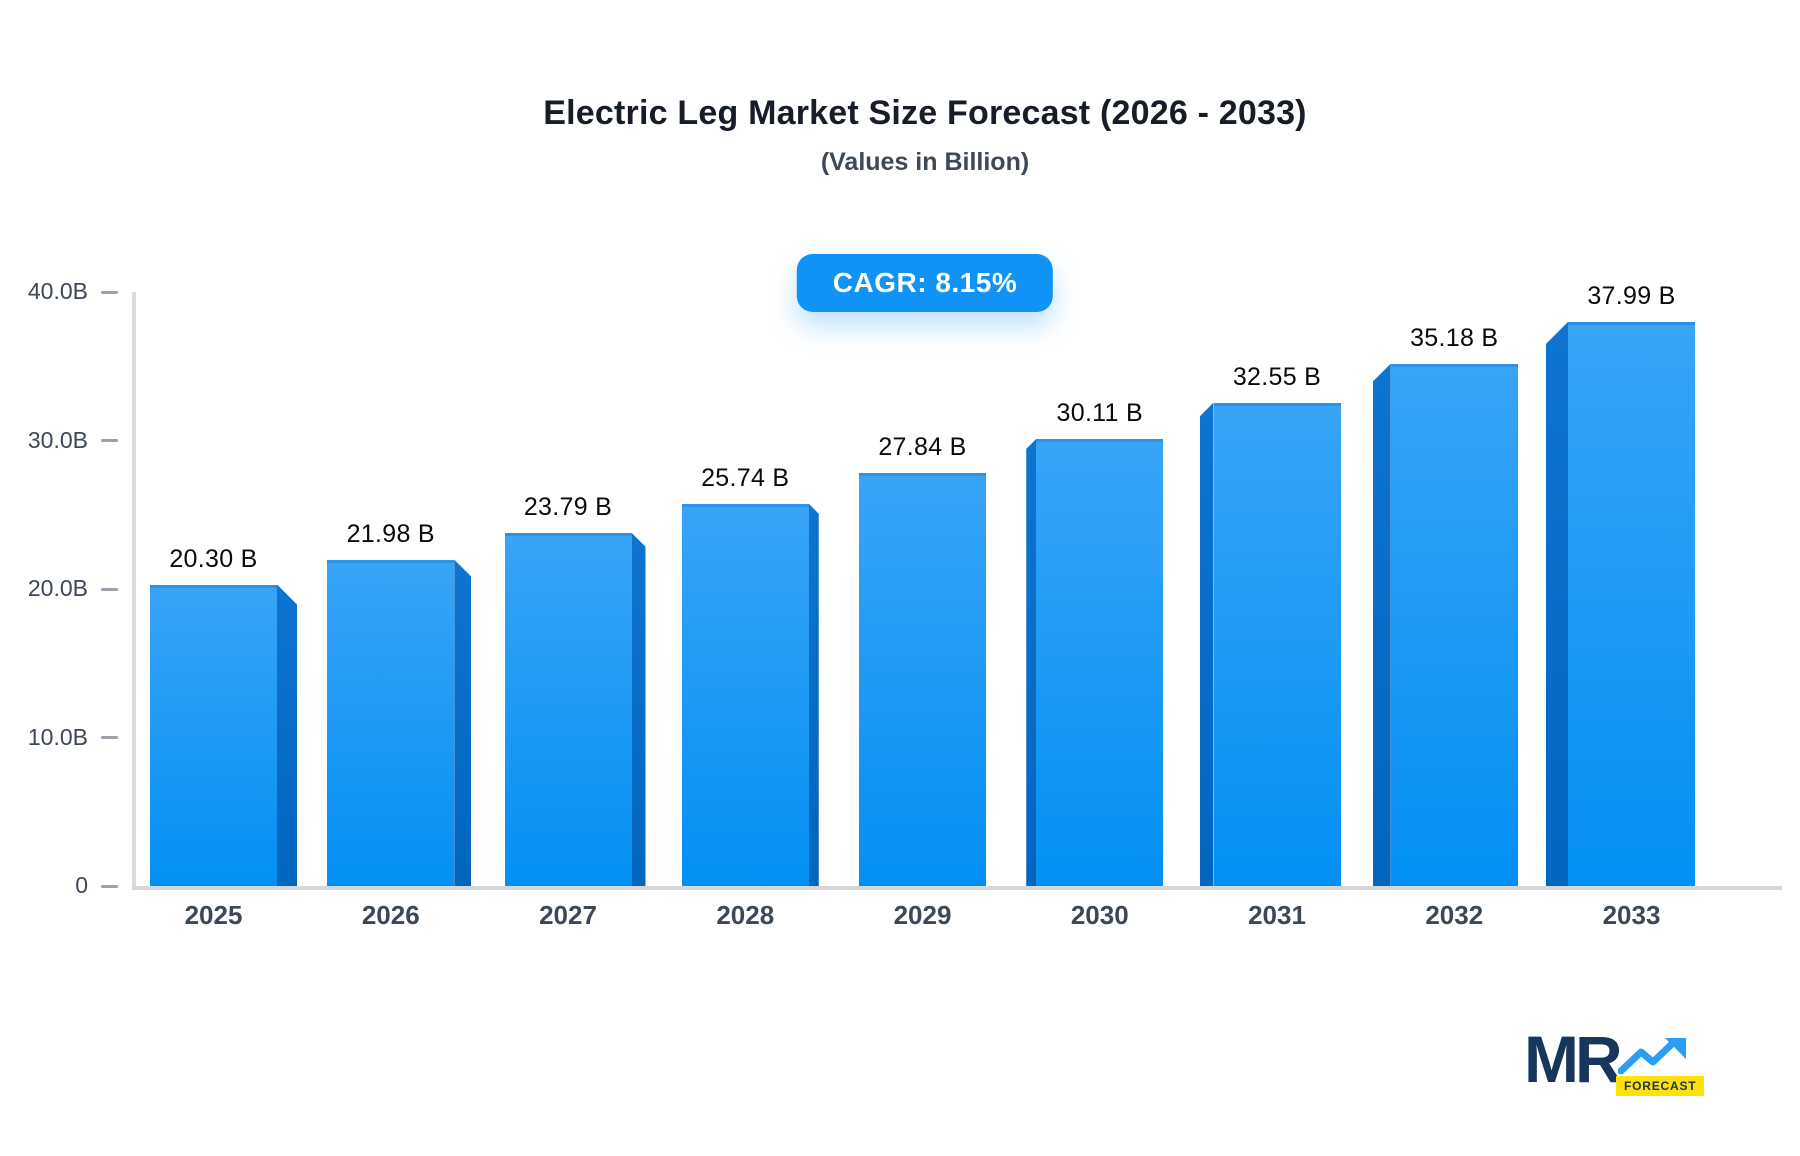 This screenshot has width=1800, height=1156. I want to click on bar-value-label-2025: 20.30 B, so click(213, 558).